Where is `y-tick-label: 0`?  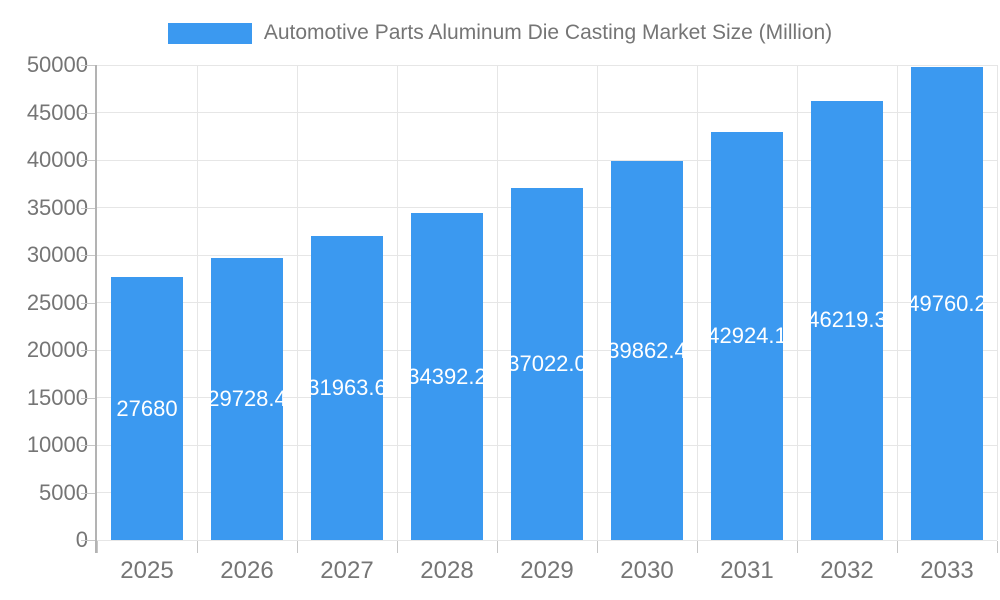
y-tick-label: 0 is located at coordinates (81, 539).